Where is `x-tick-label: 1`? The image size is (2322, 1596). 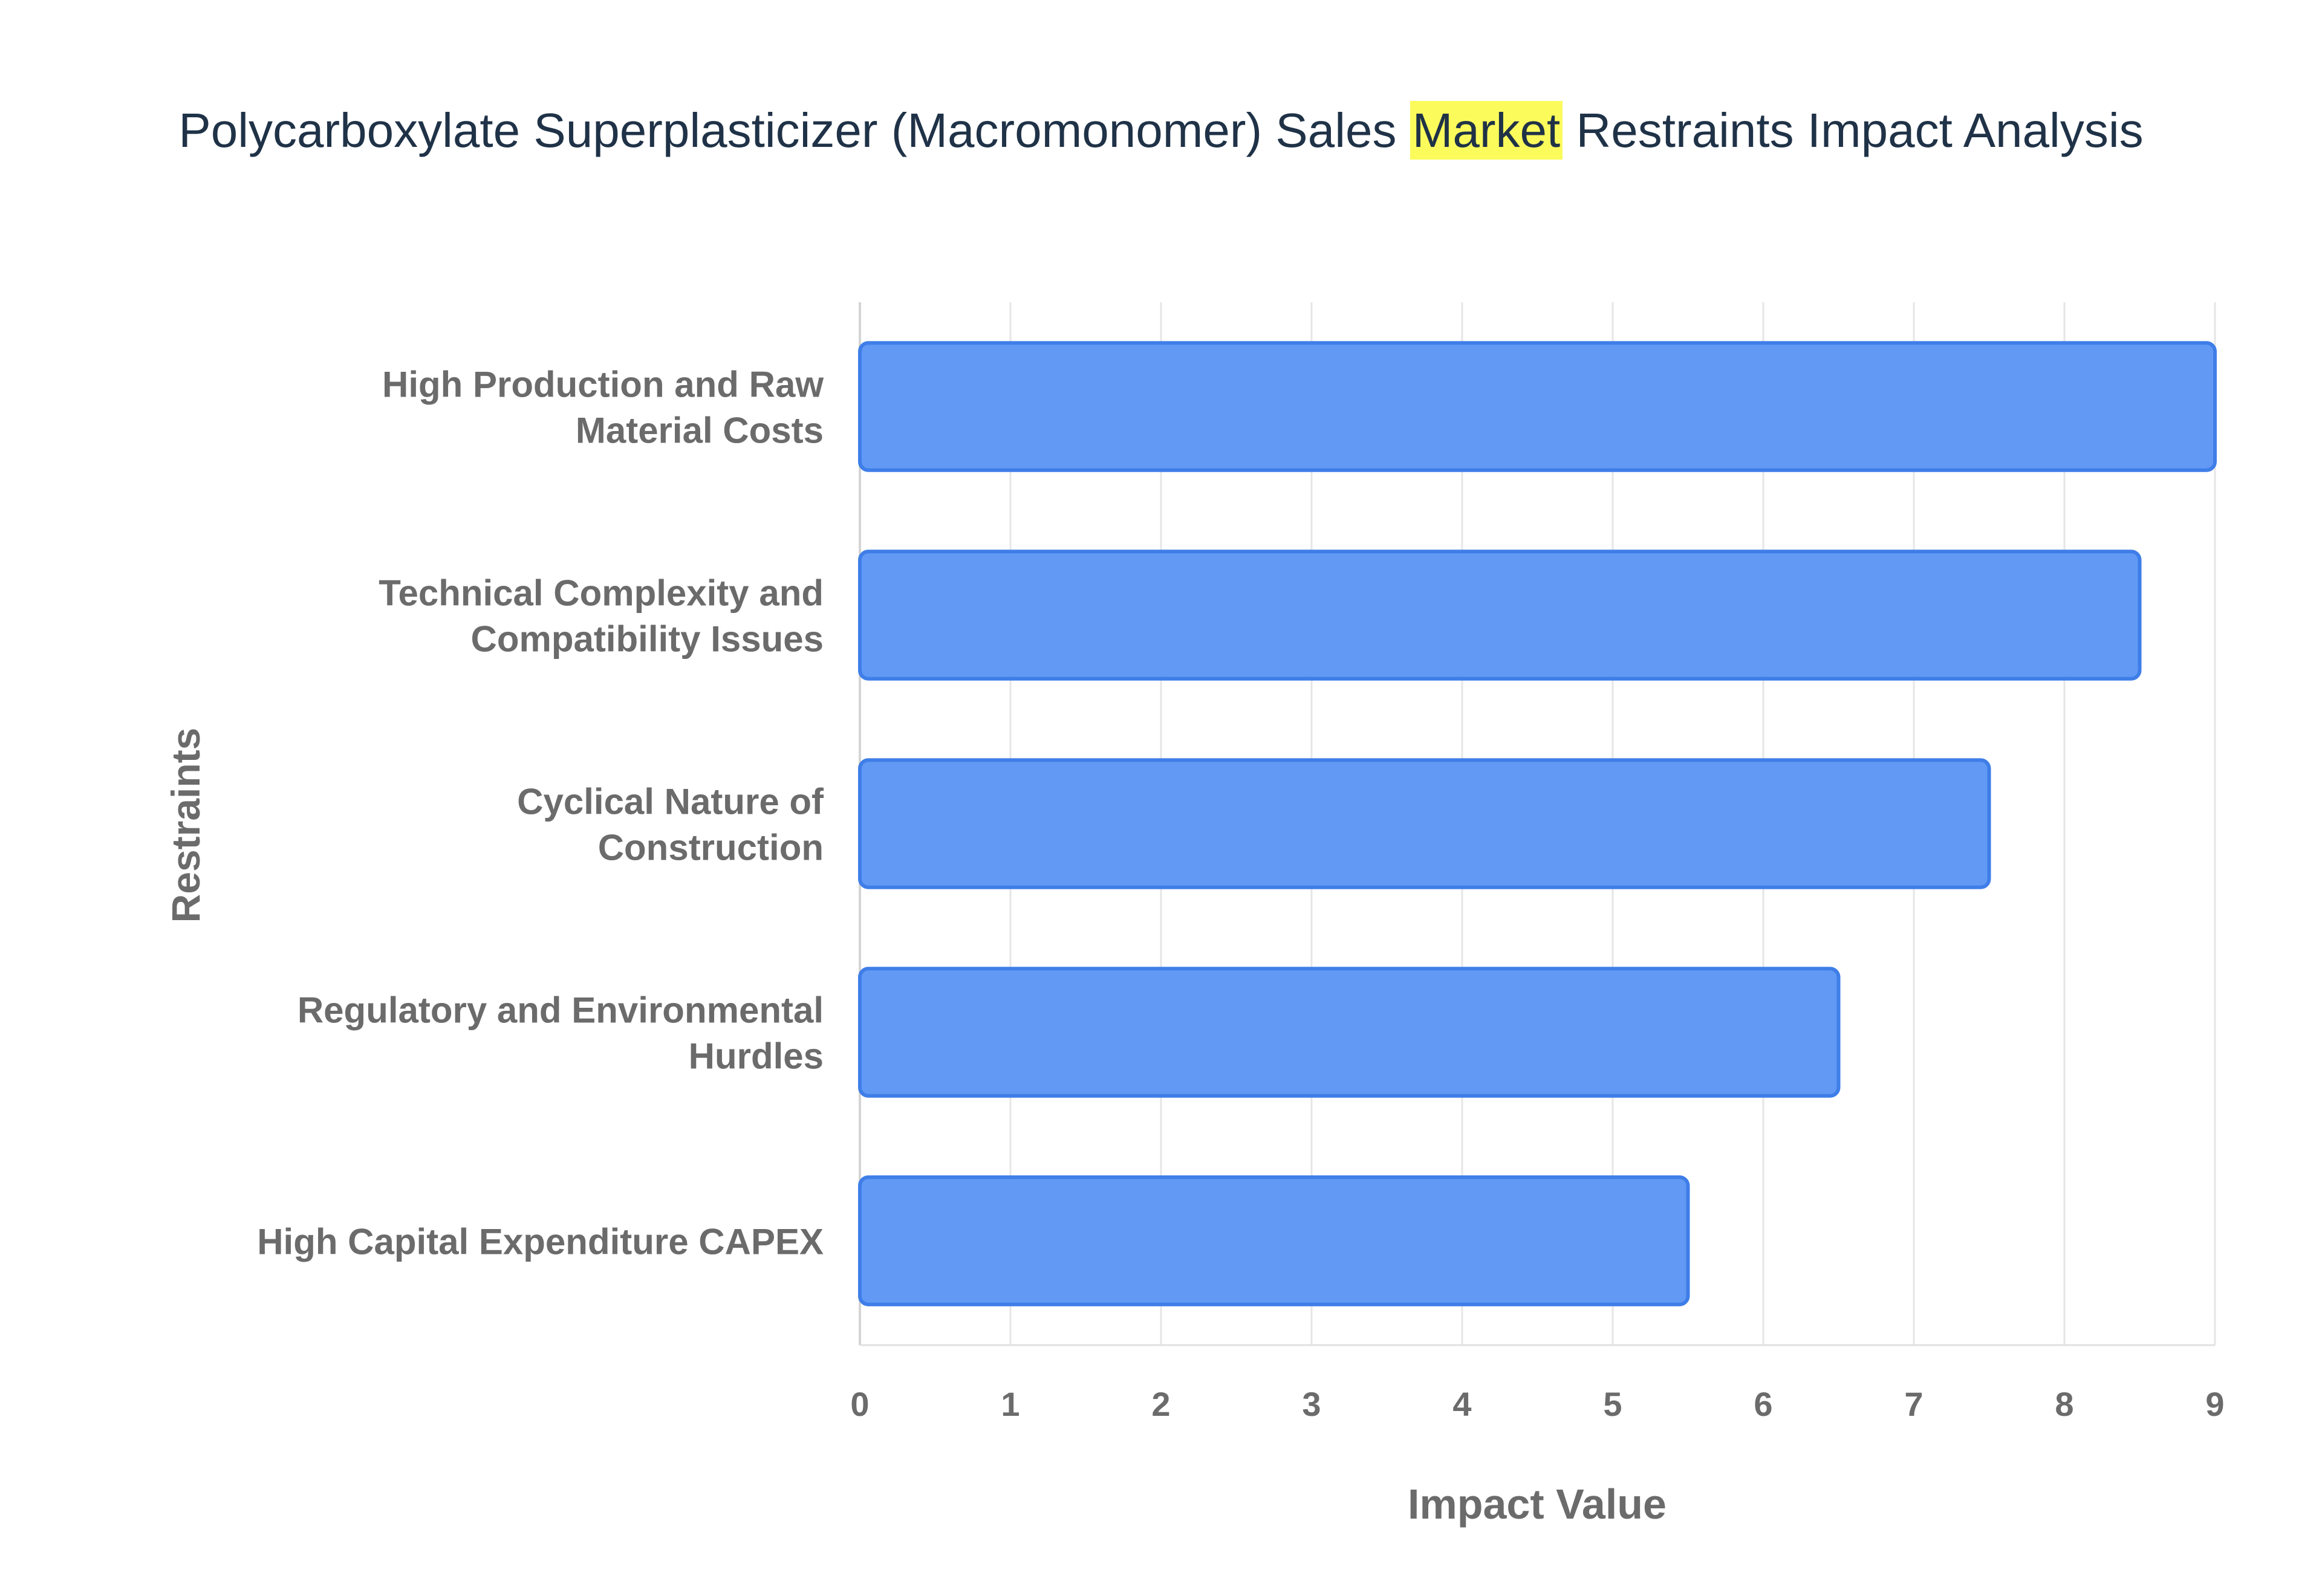 x-tick-label: 1 is located at coordinates (1011, 1404).